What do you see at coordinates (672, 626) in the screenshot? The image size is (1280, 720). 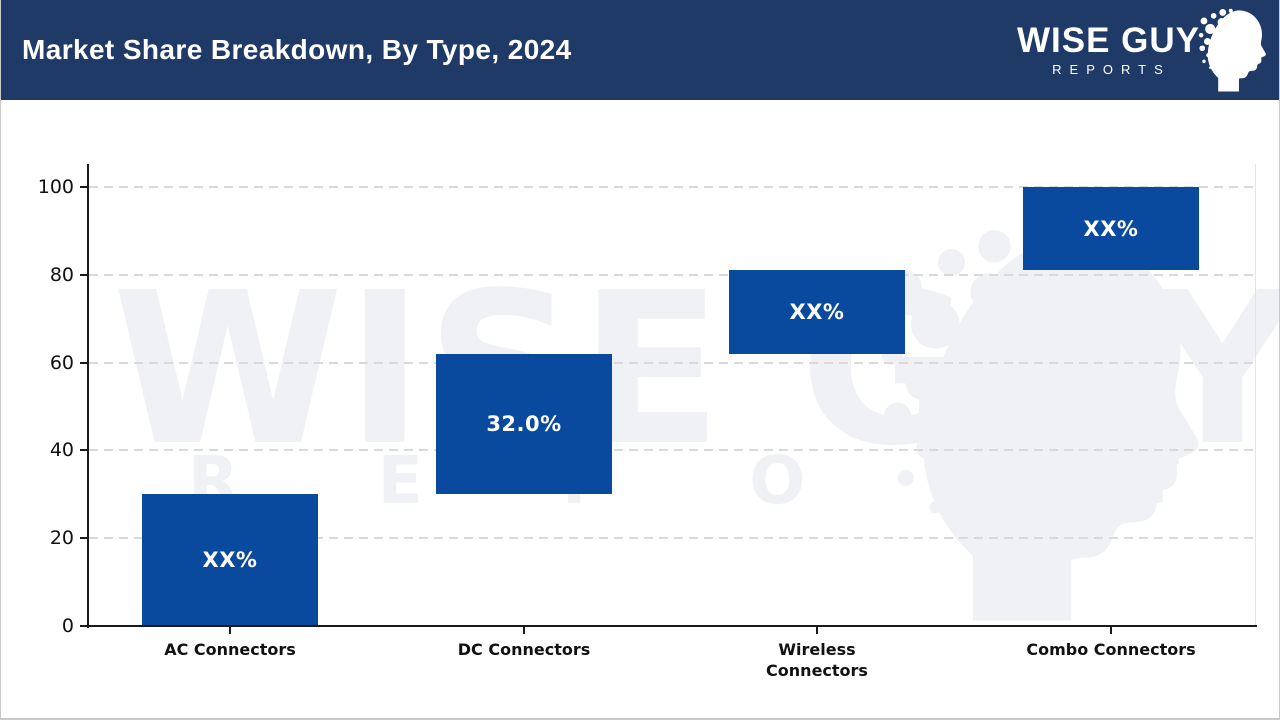 I see `x-axis-line` at bounding box center [672, 626].